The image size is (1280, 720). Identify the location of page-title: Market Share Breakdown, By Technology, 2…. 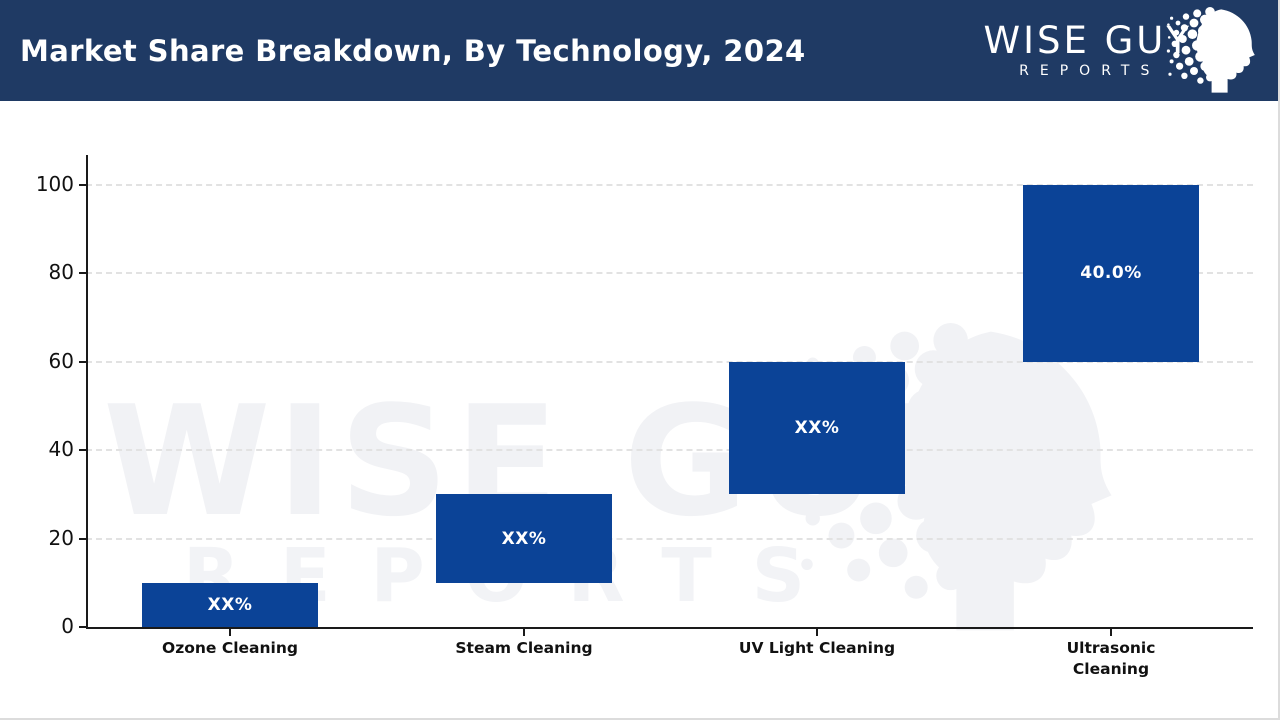
(413, 50).